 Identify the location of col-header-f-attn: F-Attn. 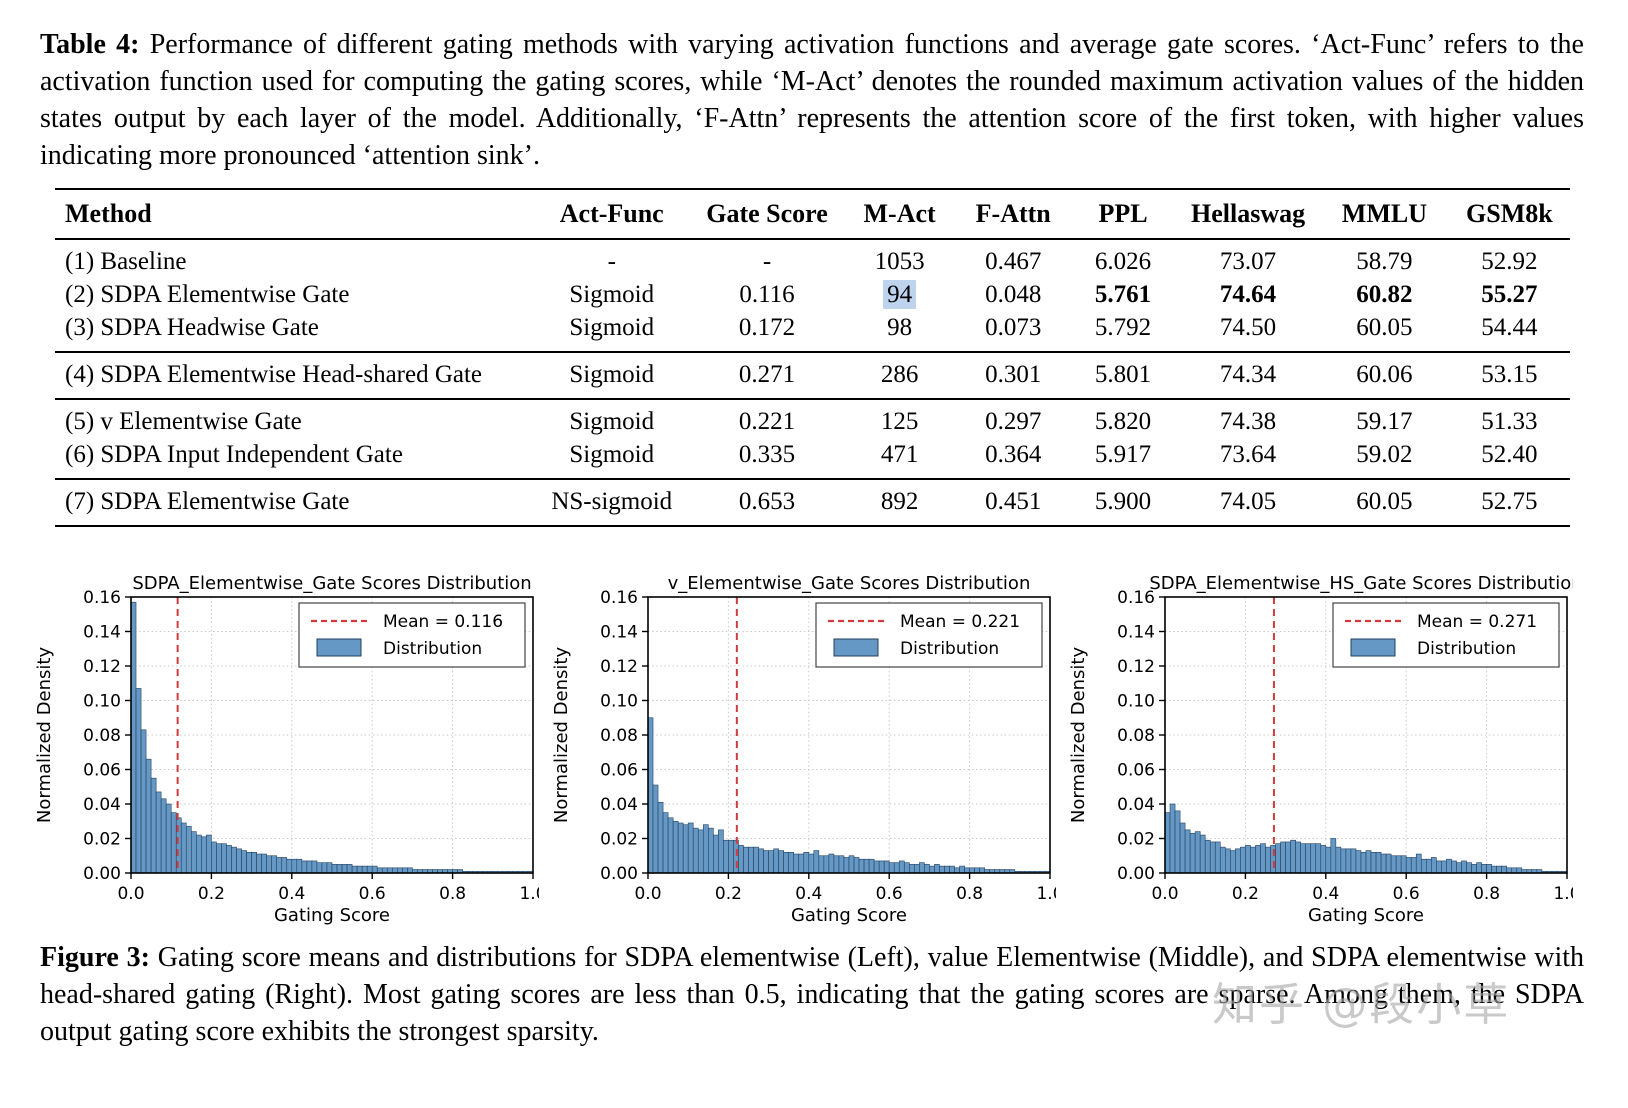
(1013, 213).